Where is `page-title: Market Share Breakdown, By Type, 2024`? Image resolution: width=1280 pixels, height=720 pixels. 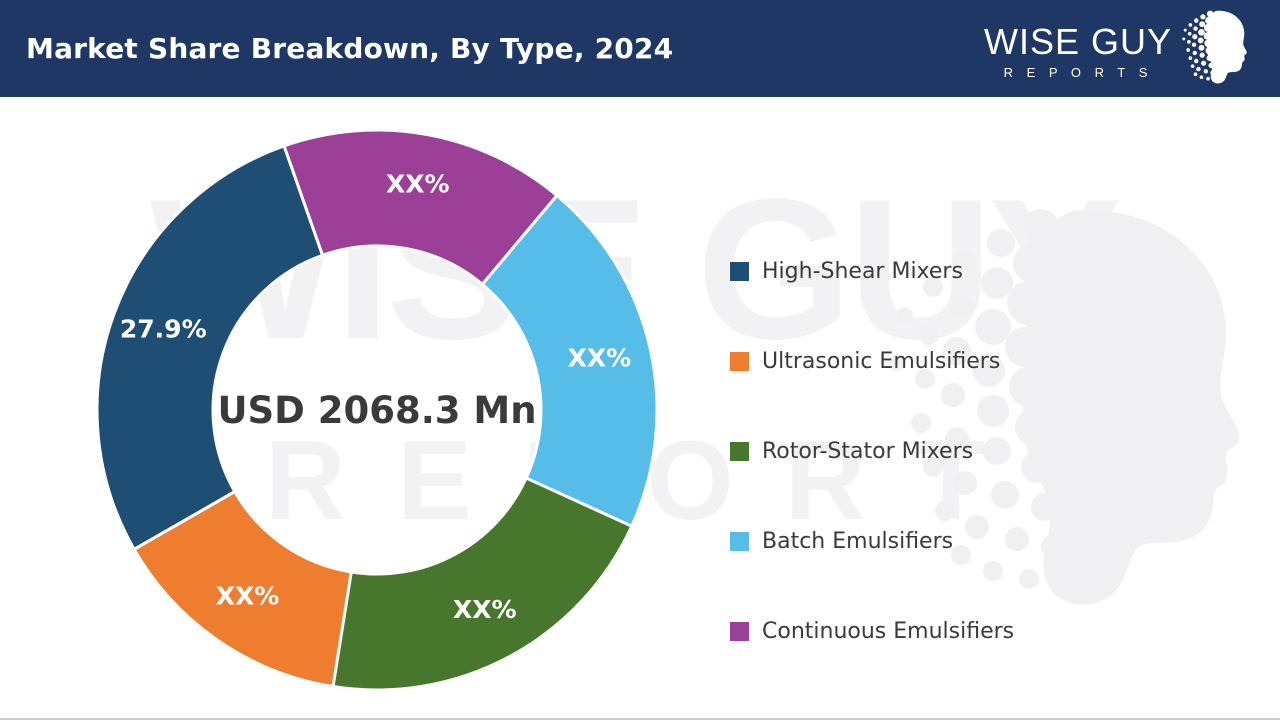 page-title: Market Share Breakdown, By Type, 2024 is located at coordinates (350, 48).